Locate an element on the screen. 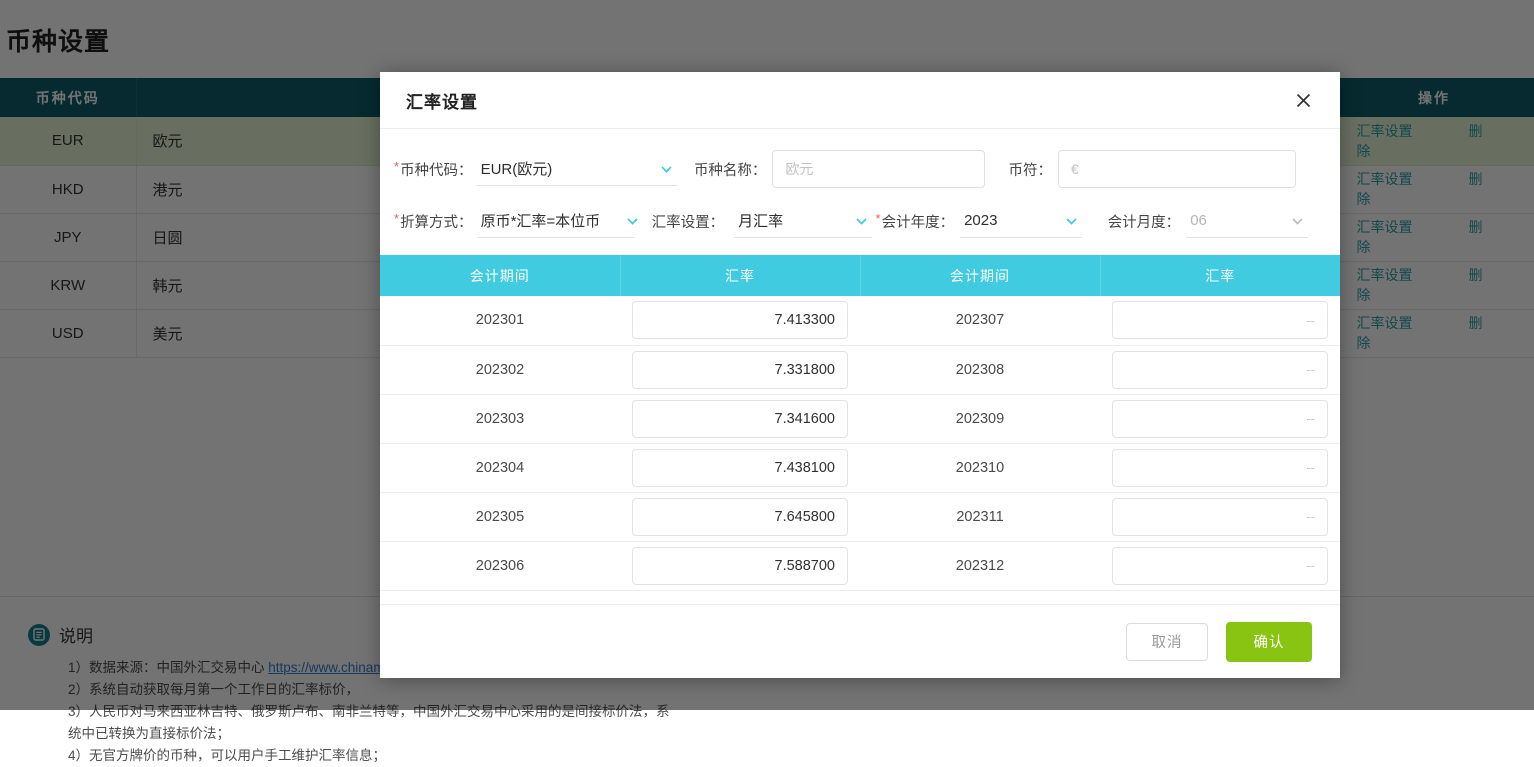  currency-code-value: EUR(欧元) is located at coordinates (515, 168).